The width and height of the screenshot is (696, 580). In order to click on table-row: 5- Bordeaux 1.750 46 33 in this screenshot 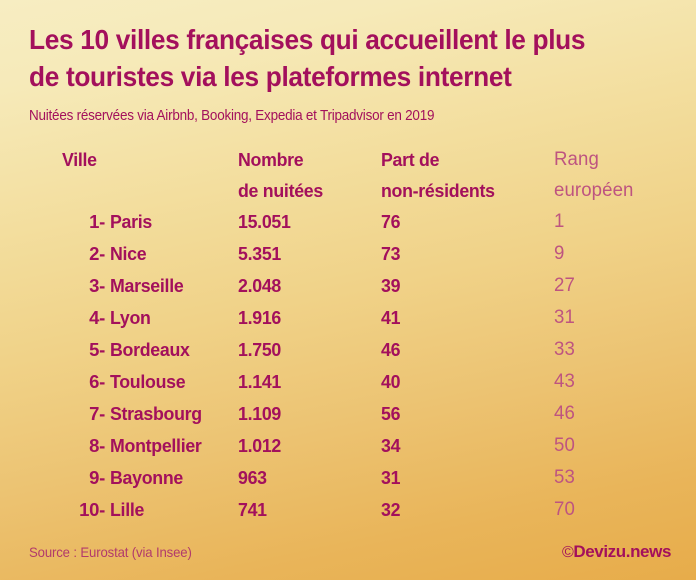, I will do `click(348, 350)`.